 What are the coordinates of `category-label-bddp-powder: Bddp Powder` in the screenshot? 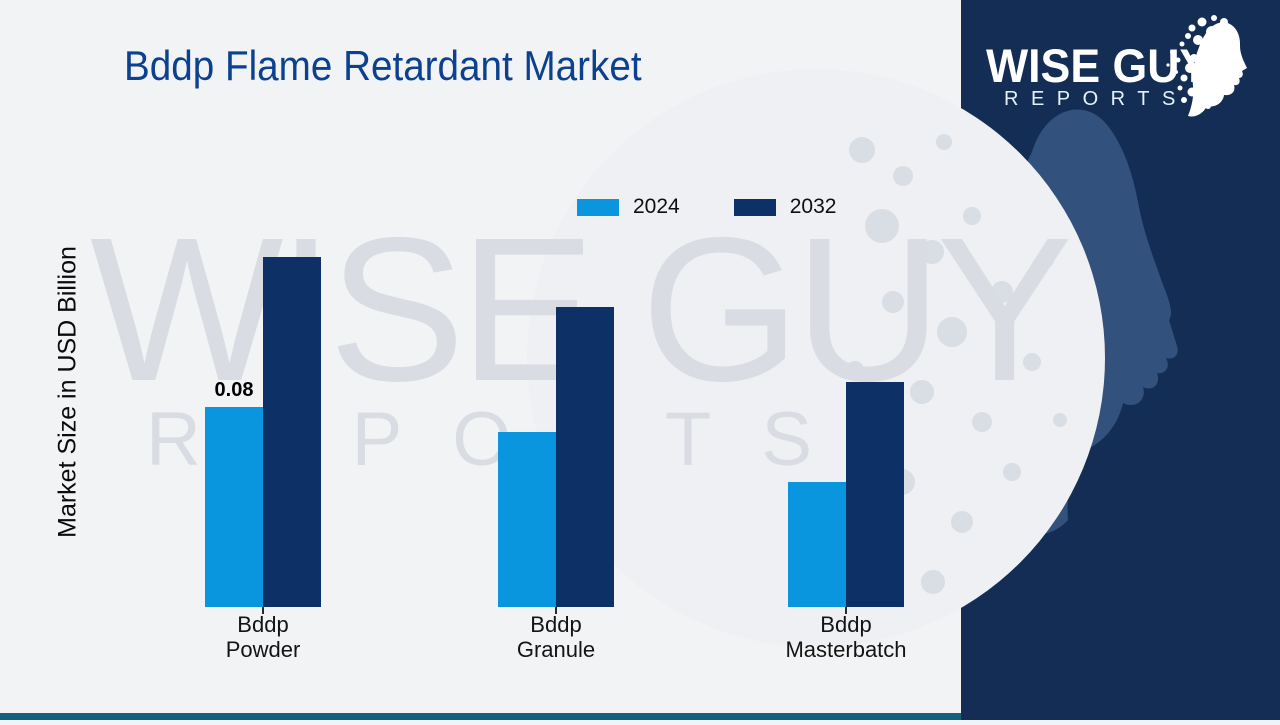 It's located at (263, 637).